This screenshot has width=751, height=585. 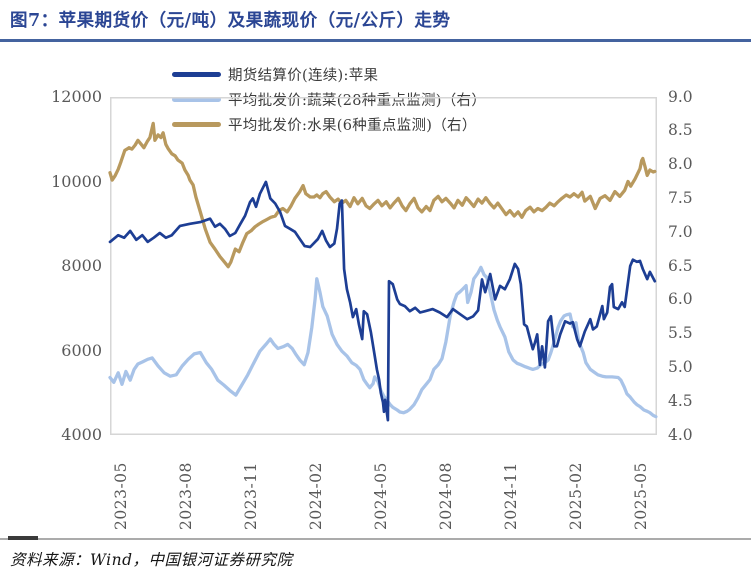 What do you see at coordinates (196, 74) in the screenshot?
I see `futures-line-swatch` at bounding box center [196, 74].